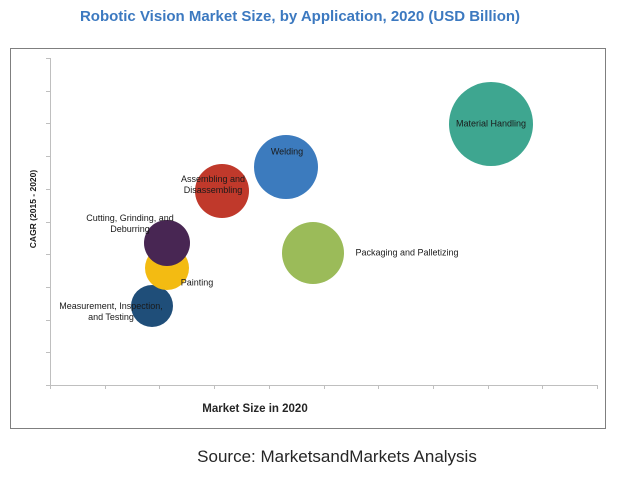  I want to click on bubble-label-welding: Welding, so click(287, 151).